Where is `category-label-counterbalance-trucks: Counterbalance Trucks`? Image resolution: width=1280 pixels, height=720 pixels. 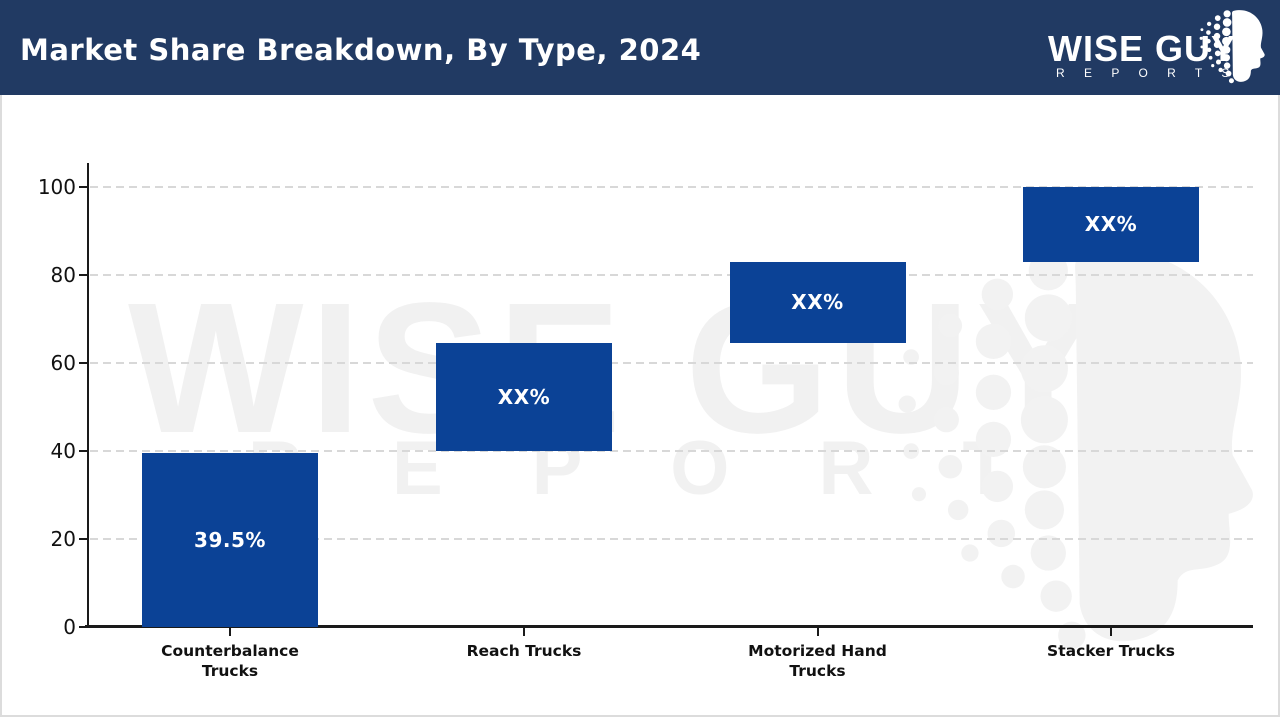
category-label-counterbalance-trucks: Counterbalance Trucks is located at coordinates (230, 661).